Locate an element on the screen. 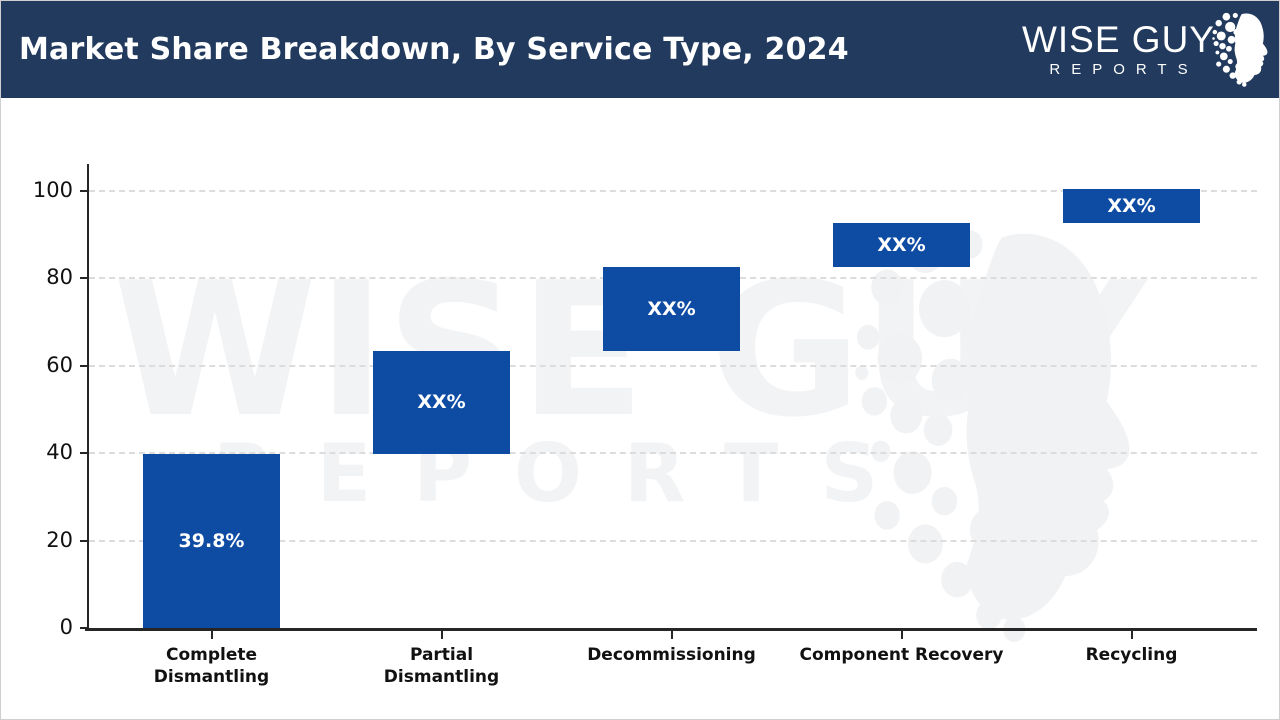  bar-value-label: 39.8% is located at coordinates (211, 540).